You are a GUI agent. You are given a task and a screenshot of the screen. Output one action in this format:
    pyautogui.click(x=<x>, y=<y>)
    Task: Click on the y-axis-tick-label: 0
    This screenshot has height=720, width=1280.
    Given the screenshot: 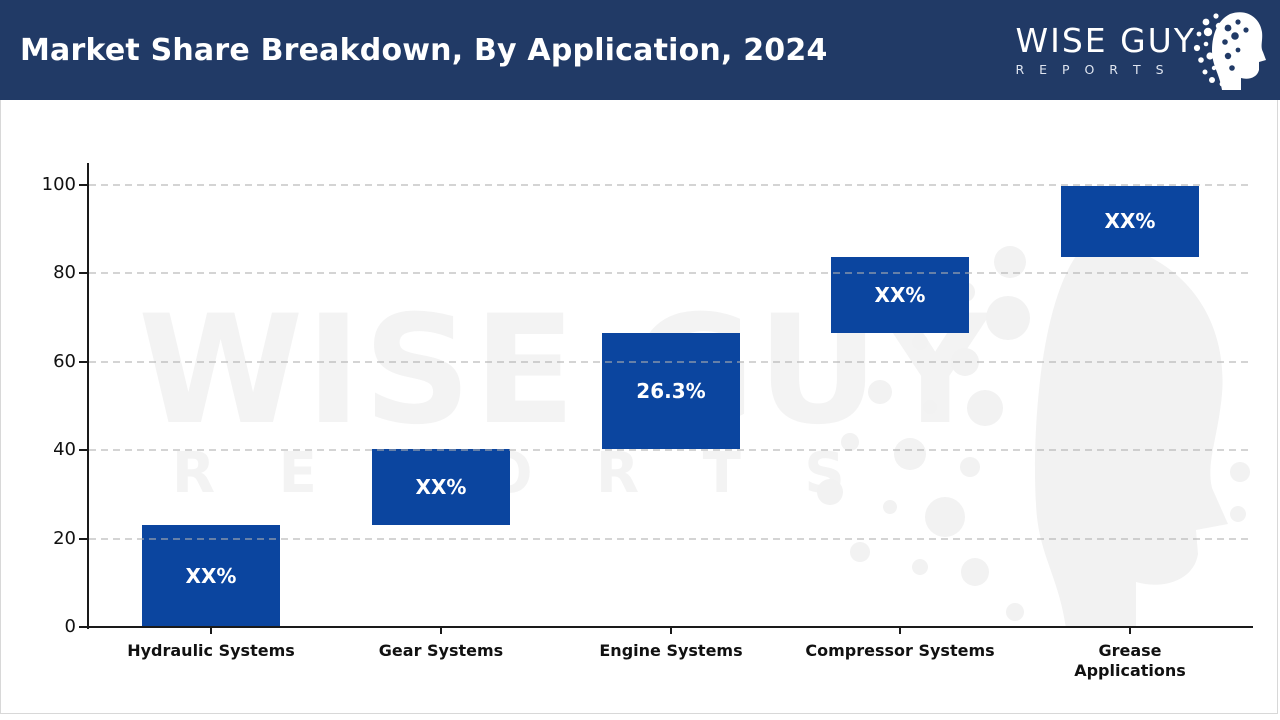 What is the action you would take?
    pyautogui.click(x=70, y=626)
    